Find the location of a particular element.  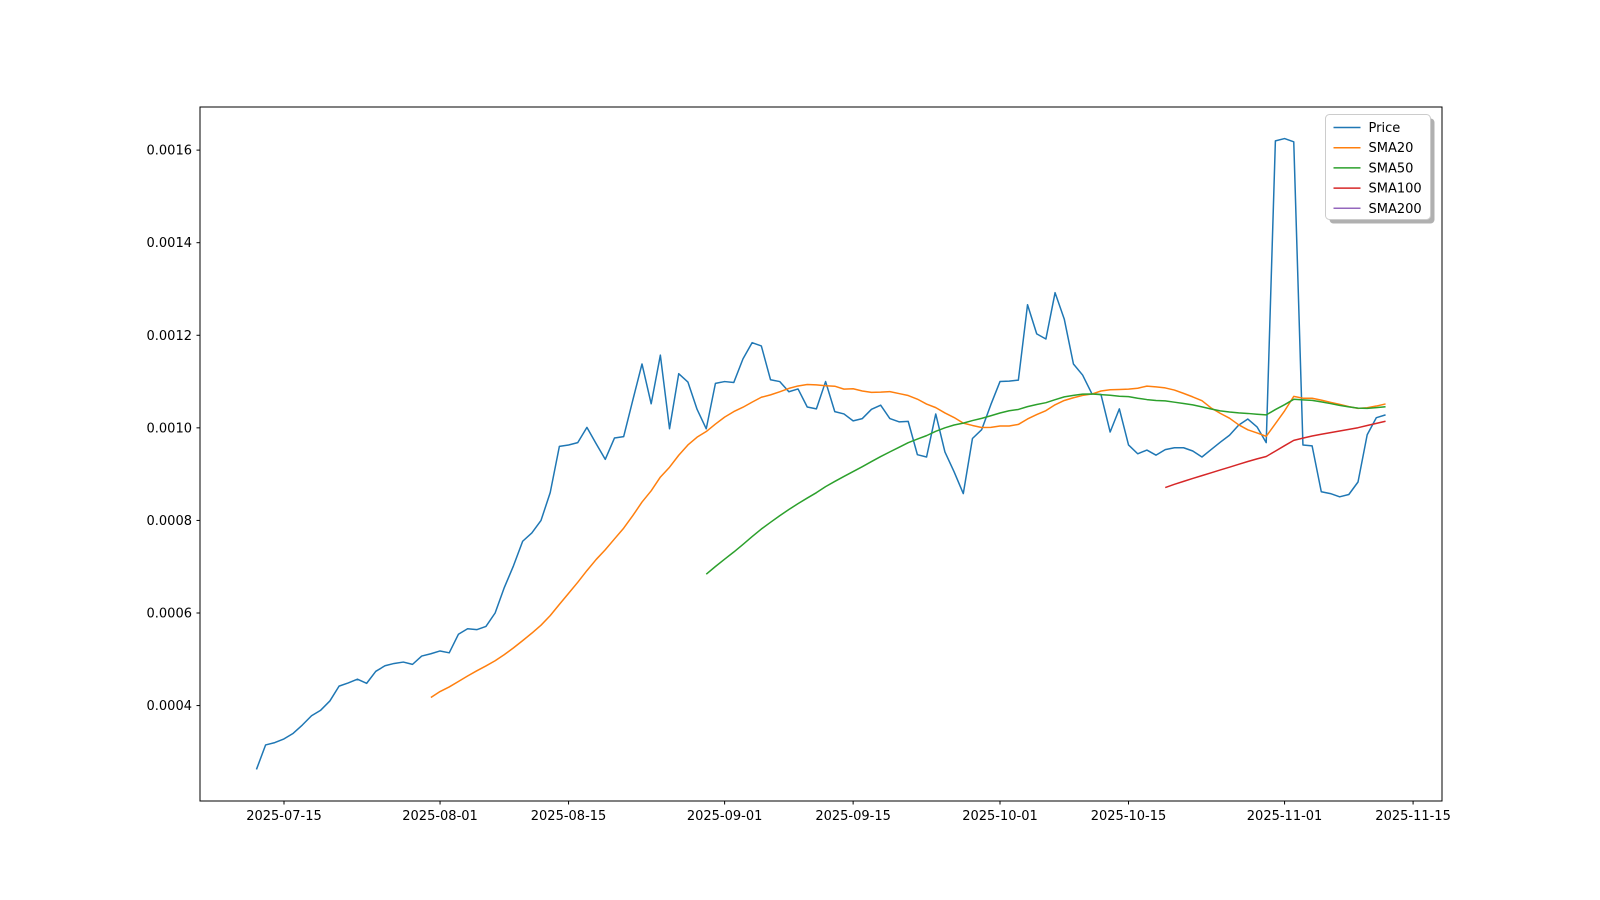

legend-entry-label: SMA50 is located at coordinates (1391, 168).